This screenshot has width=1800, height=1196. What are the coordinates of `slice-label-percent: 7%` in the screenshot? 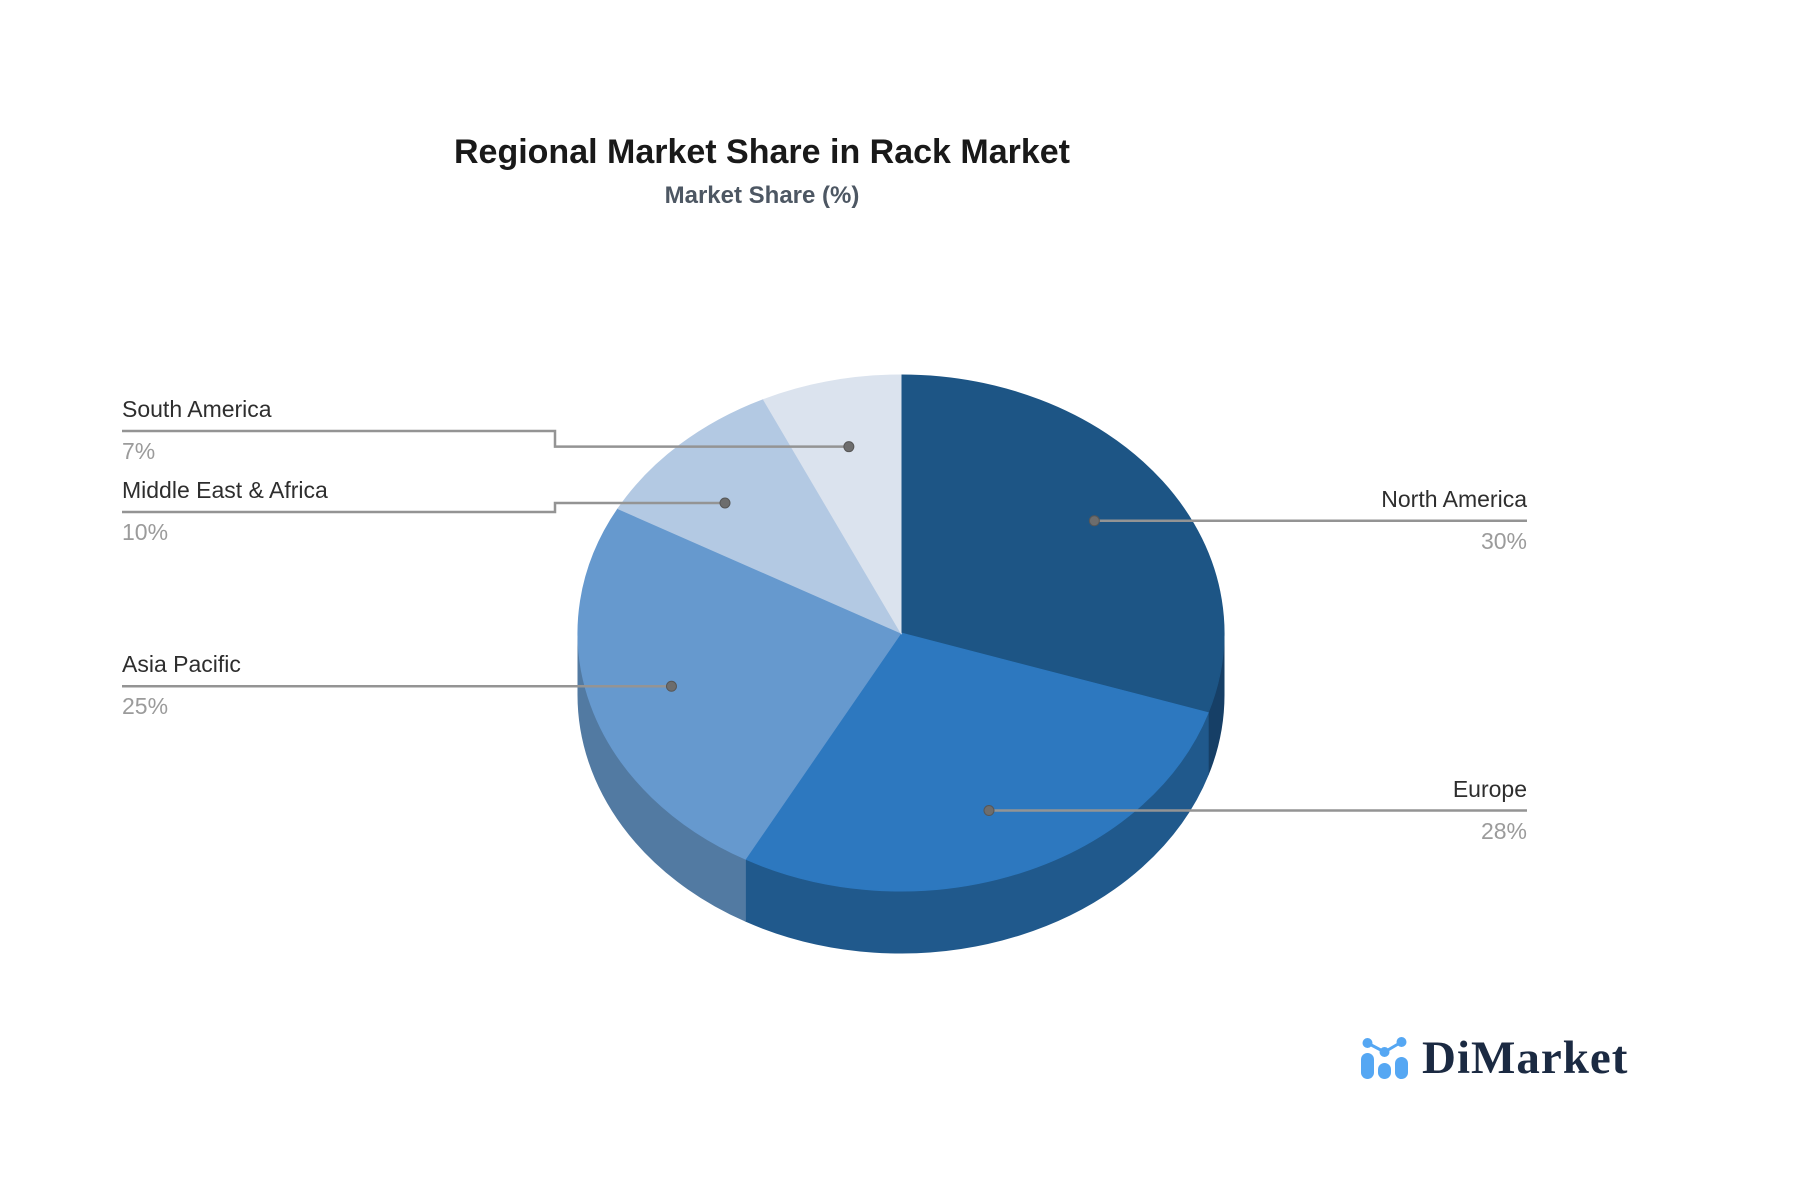 It's located at (139, 451).